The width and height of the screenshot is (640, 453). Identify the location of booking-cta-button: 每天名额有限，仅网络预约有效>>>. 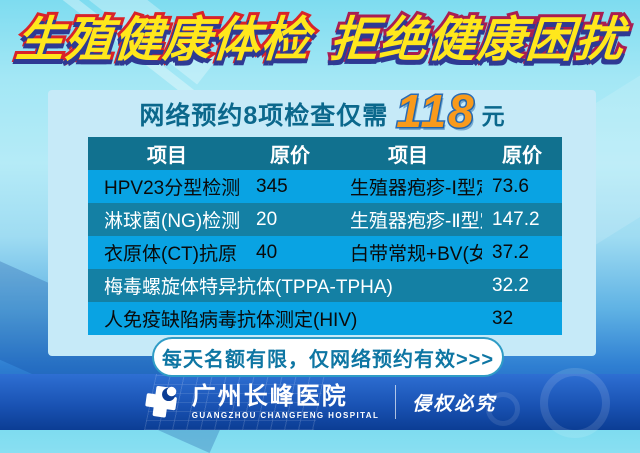
(328, 357).